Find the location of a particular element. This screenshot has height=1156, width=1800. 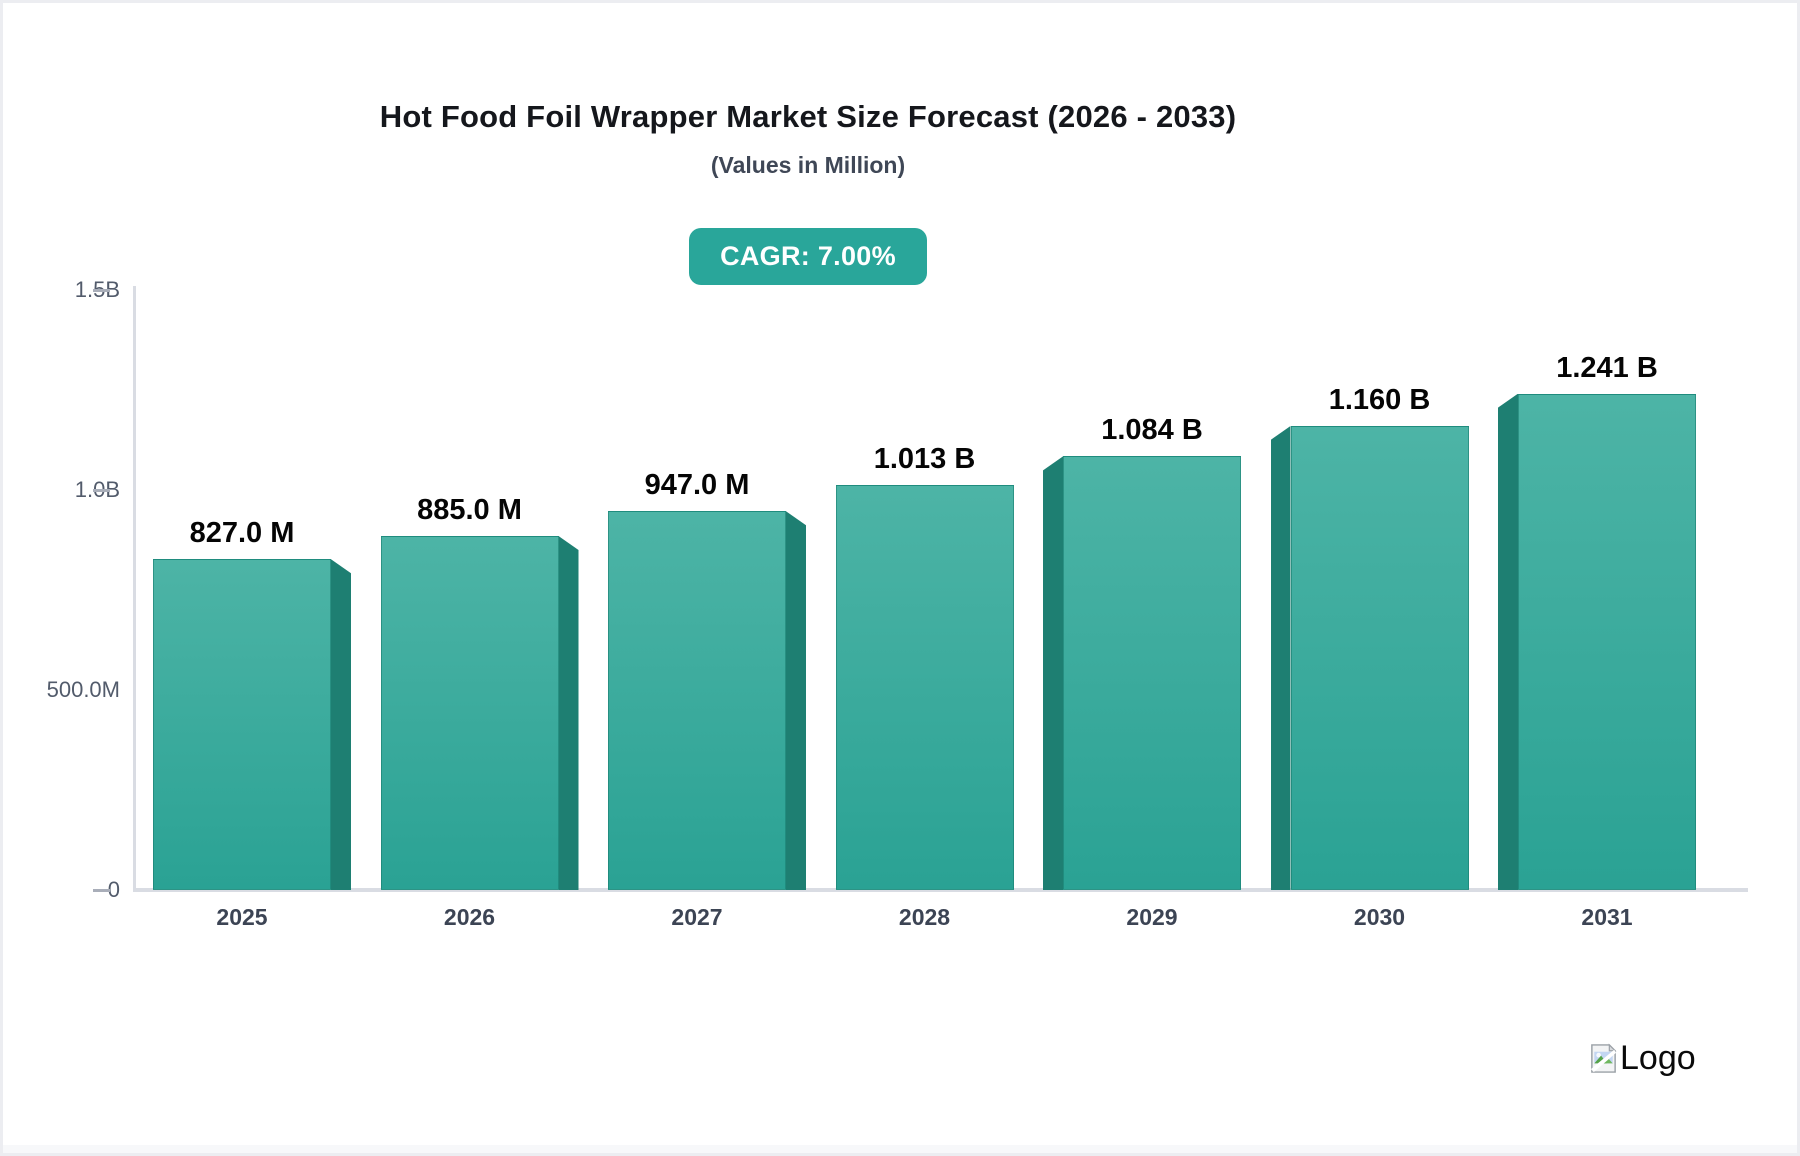

bar-slot-2031: 1.241 B 2031 is located at coordinates (1597, 641).